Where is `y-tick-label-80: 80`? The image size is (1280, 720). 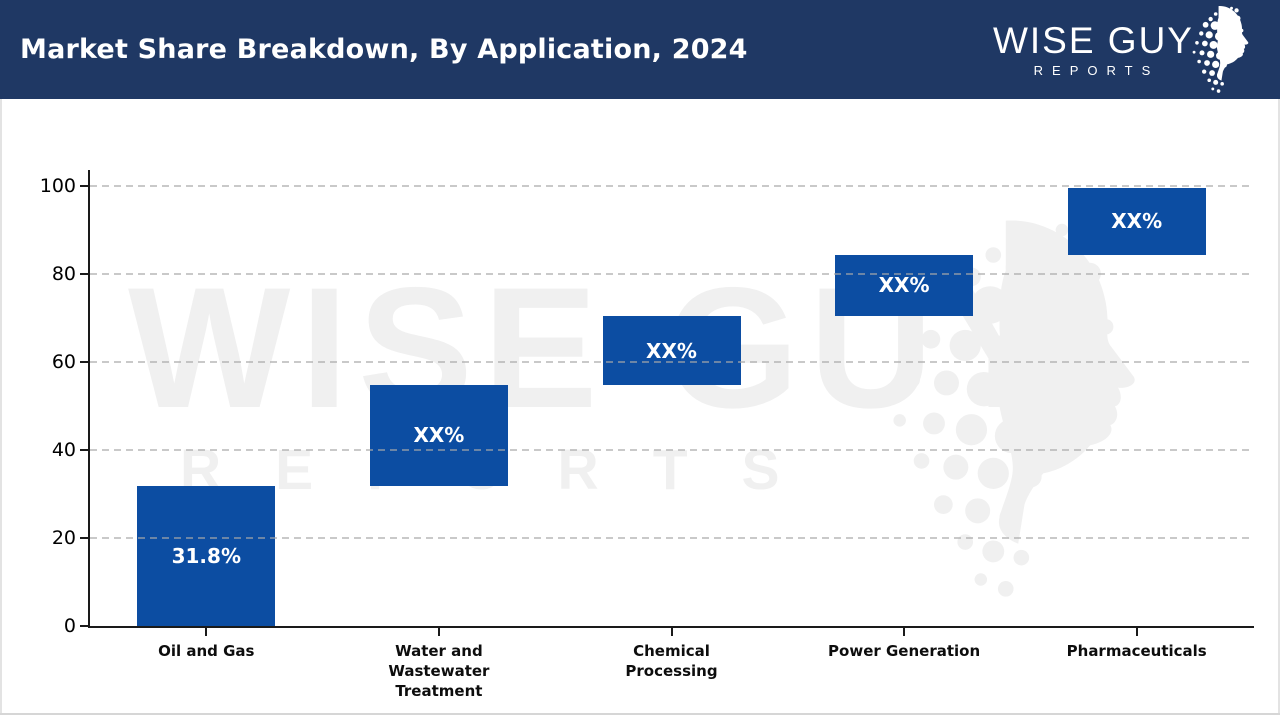 y-tick-label-80: 80 is located at coordinates (63, 274).